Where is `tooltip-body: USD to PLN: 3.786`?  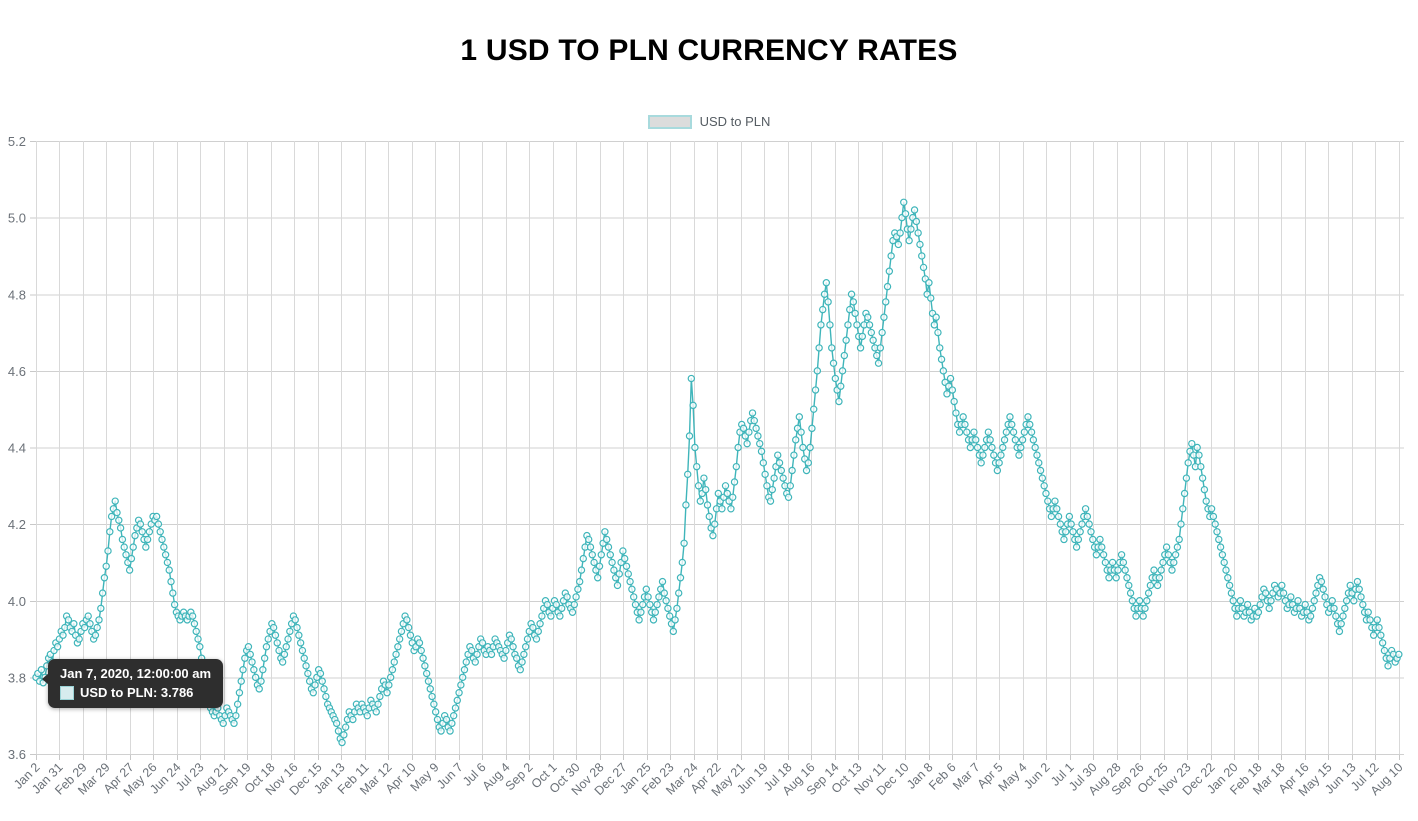
tooltip-body: USD to PLN: 3.786 is located at coordinates (135, 692).